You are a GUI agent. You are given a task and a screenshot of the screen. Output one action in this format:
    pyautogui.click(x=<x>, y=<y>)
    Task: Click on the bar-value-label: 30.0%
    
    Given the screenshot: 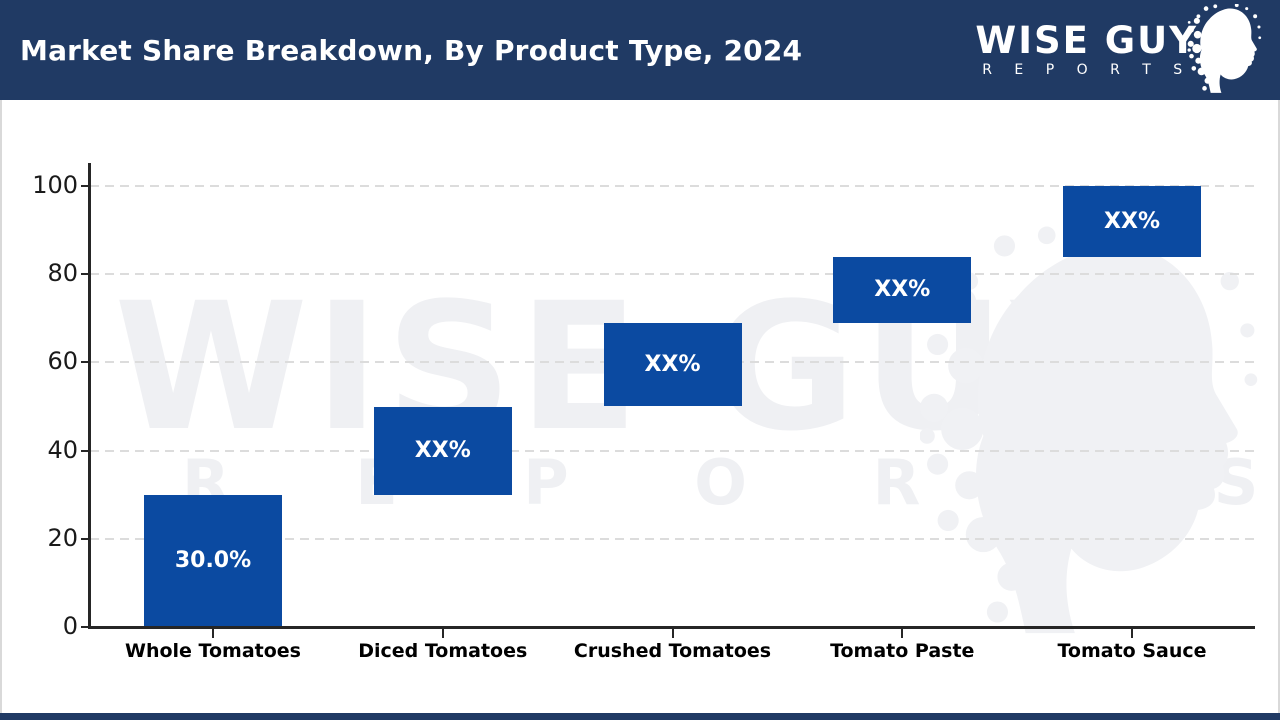 What is the action you would take?
    pyautogui.click(x=213, y=561)
    